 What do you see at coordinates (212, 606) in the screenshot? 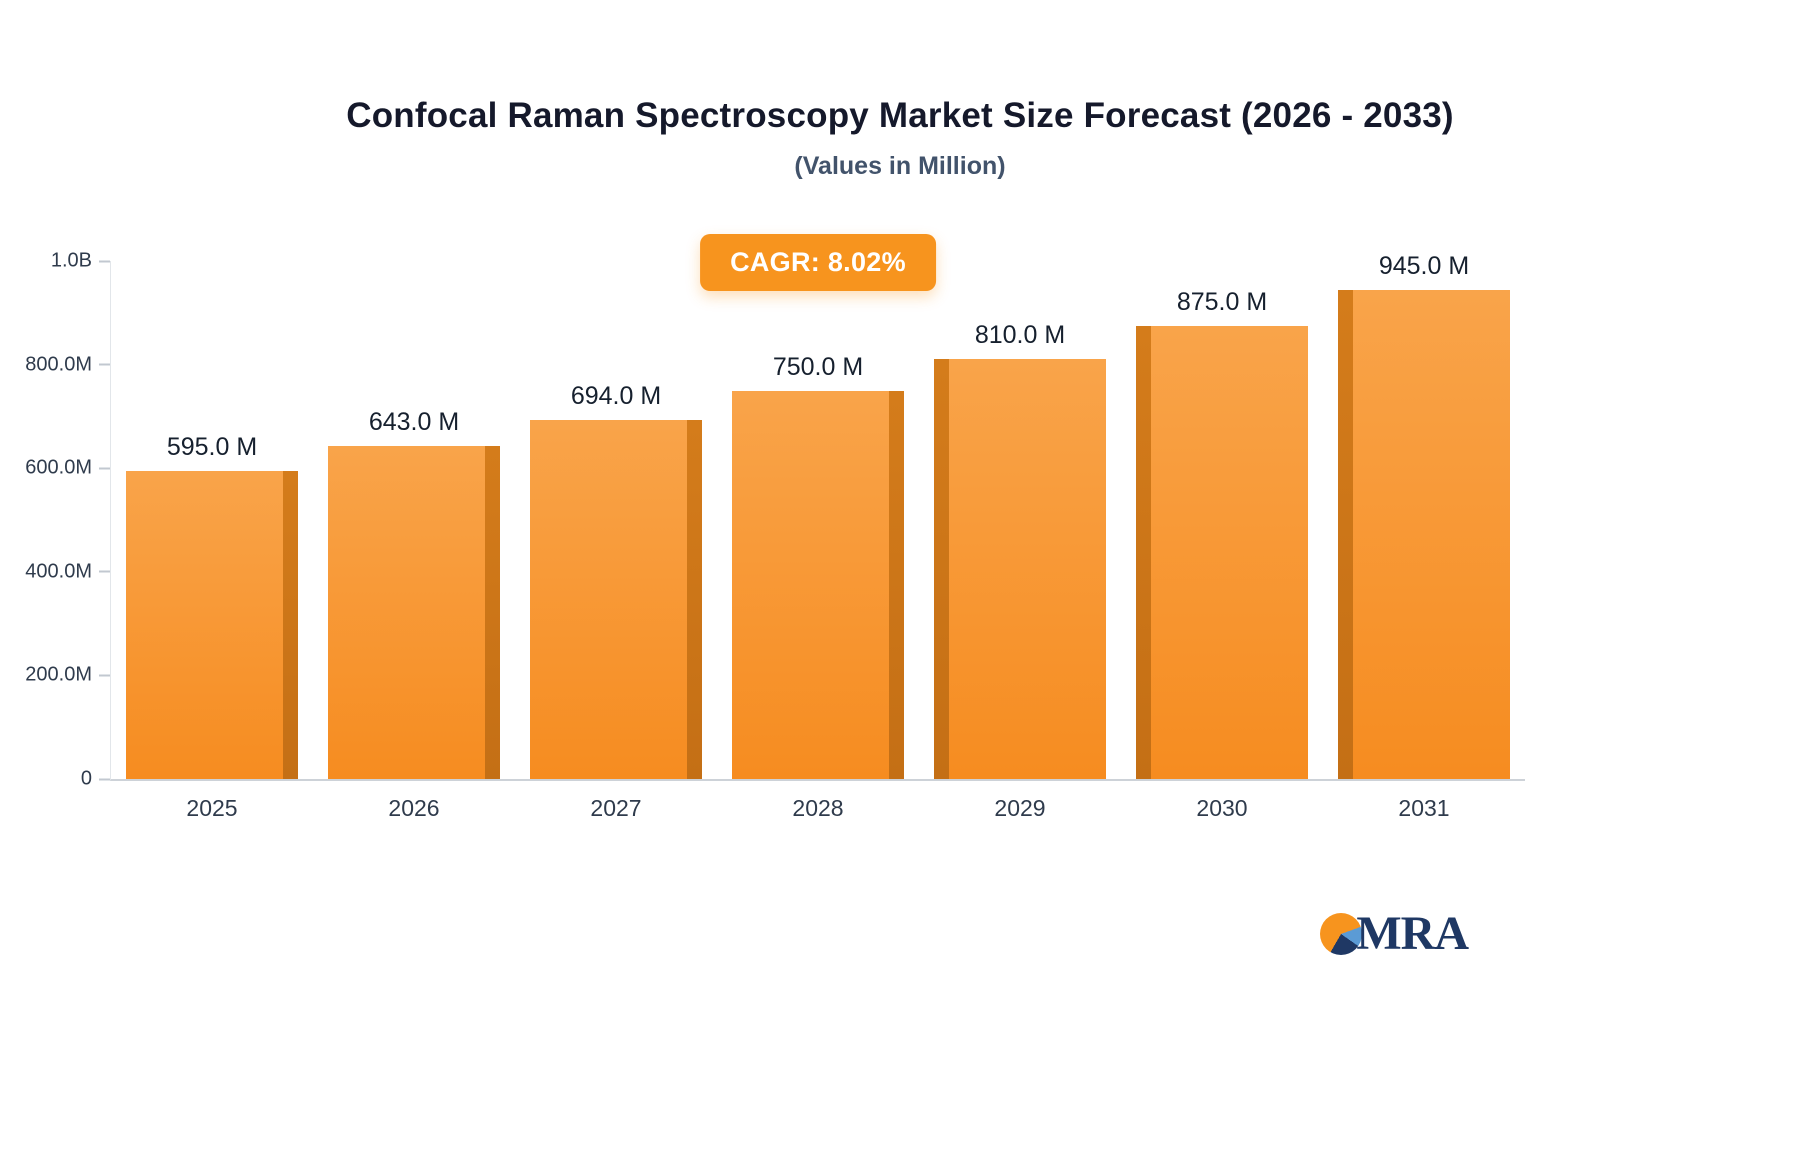
I see `bar: 595.0 M` at bounding box center [212, 606].